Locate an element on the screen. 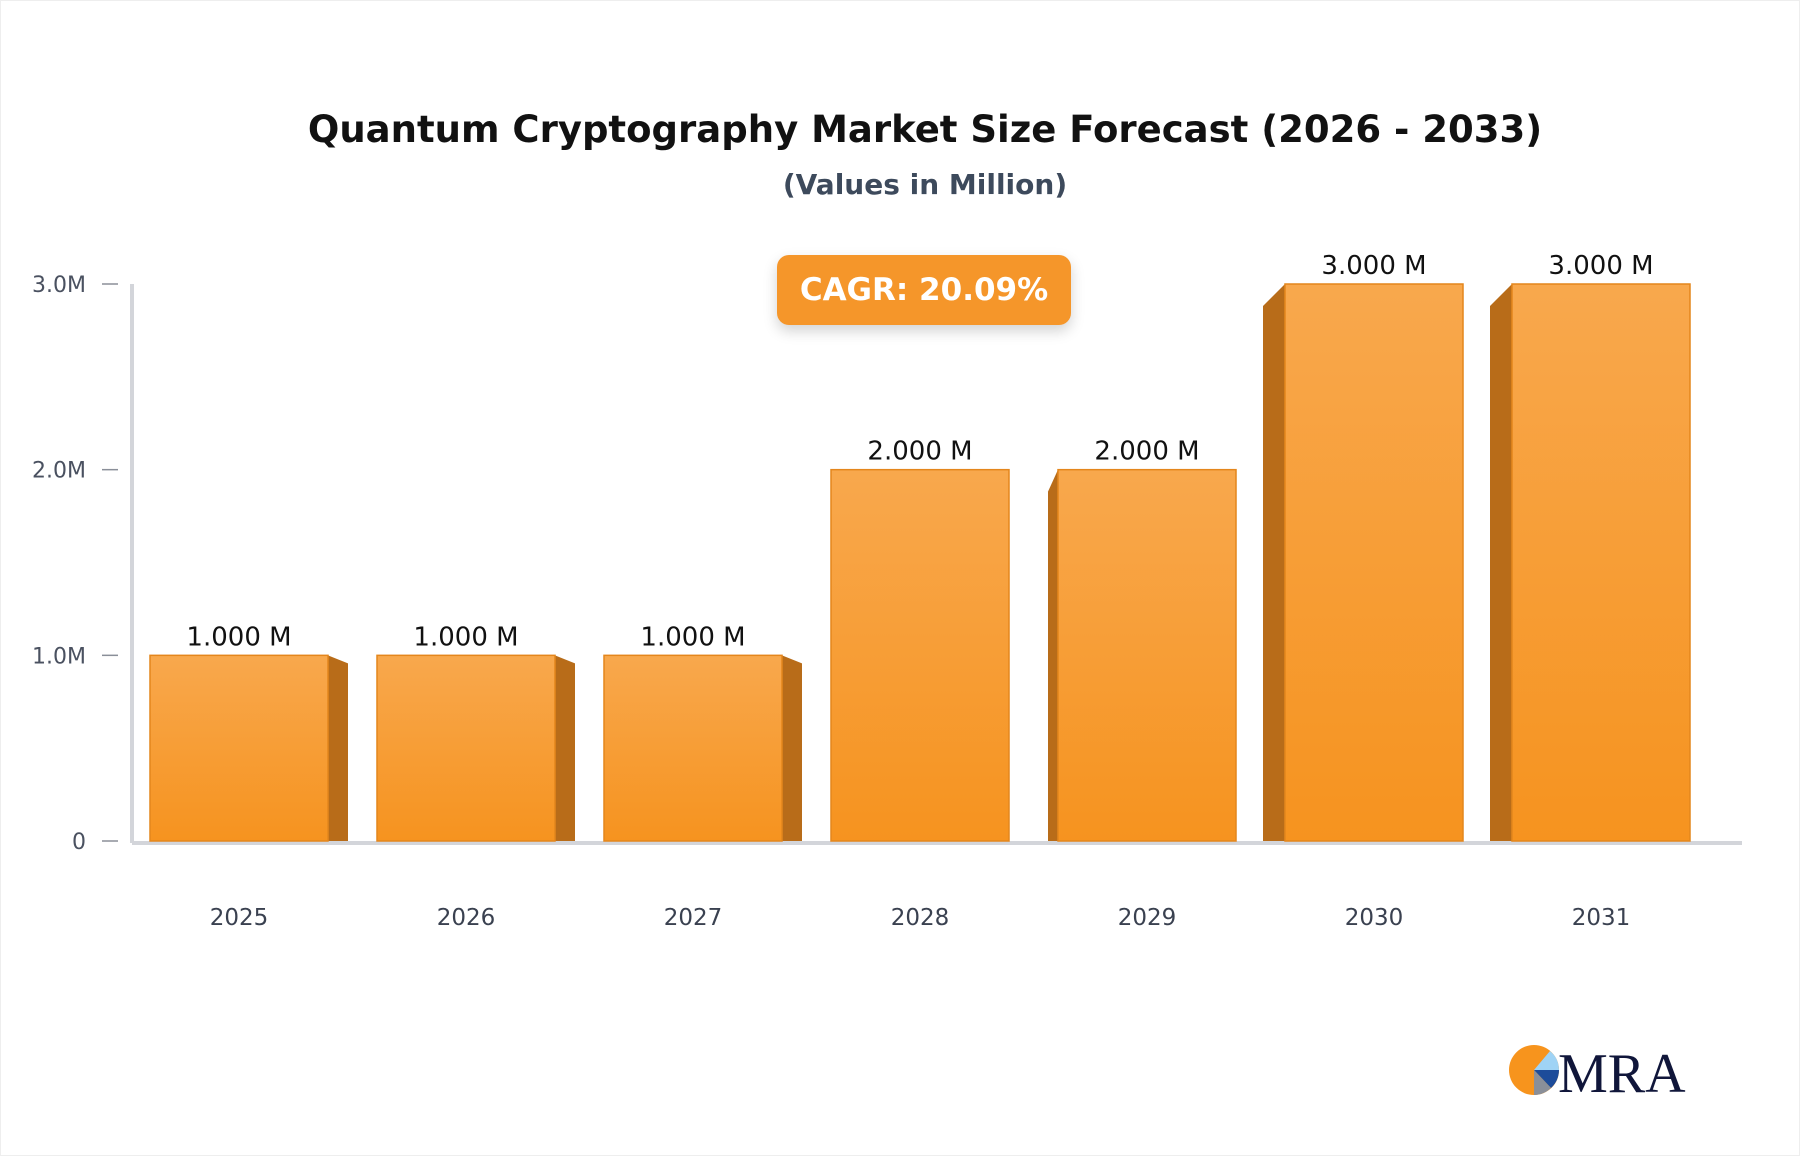 This screenshot has width=1800, height=1156. bar-2028 is located at coordinates (920, 655).